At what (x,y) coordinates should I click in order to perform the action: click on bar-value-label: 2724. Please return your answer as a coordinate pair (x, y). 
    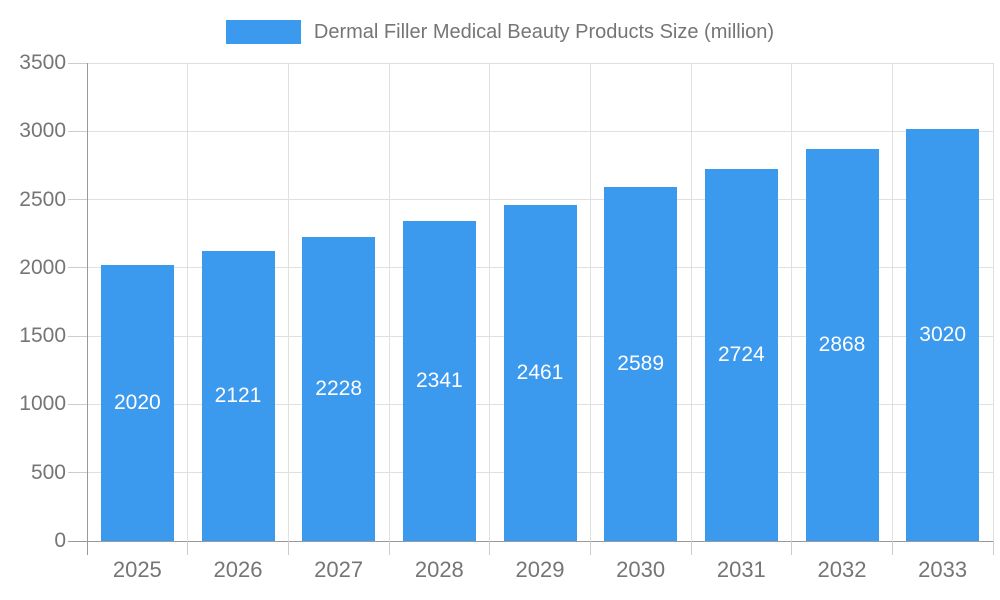
    Looking at the image, I should click on (741, 354).